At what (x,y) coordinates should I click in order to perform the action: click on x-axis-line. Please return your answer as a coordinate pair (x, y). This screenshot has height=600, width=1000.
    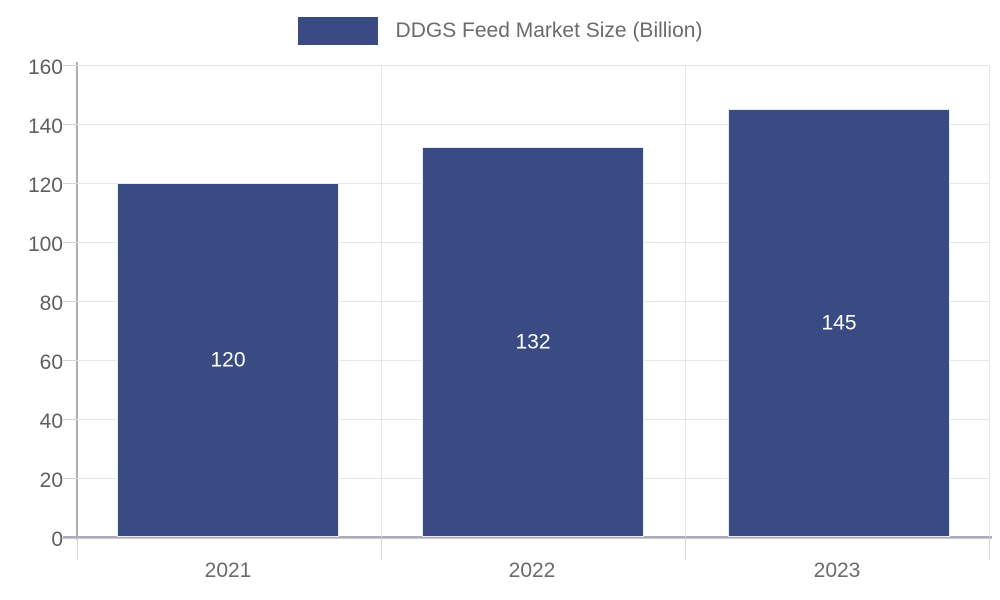
    Looking at the image, I should click on (527, 537).